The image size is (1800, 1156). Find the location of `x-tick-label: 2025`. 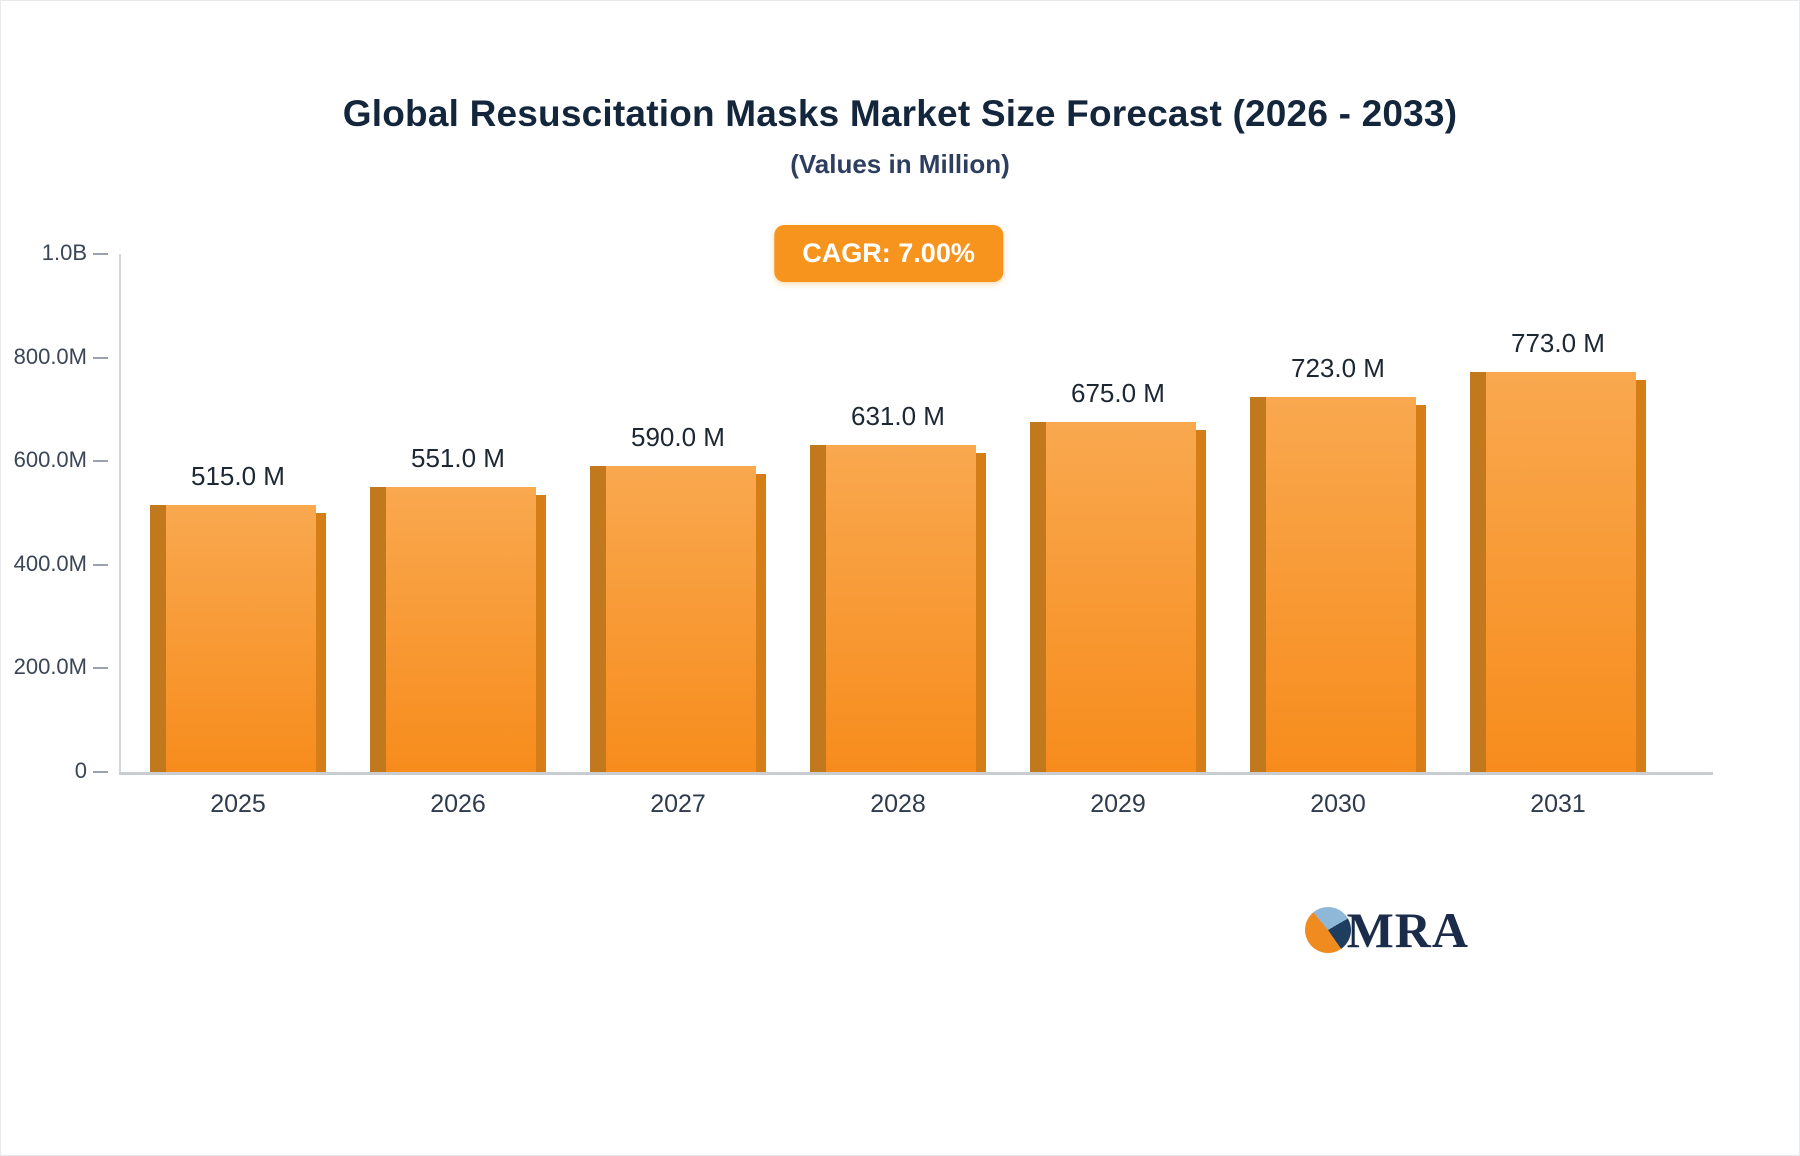

x-tick-label: 2025 is located at coordinates (238, 804).